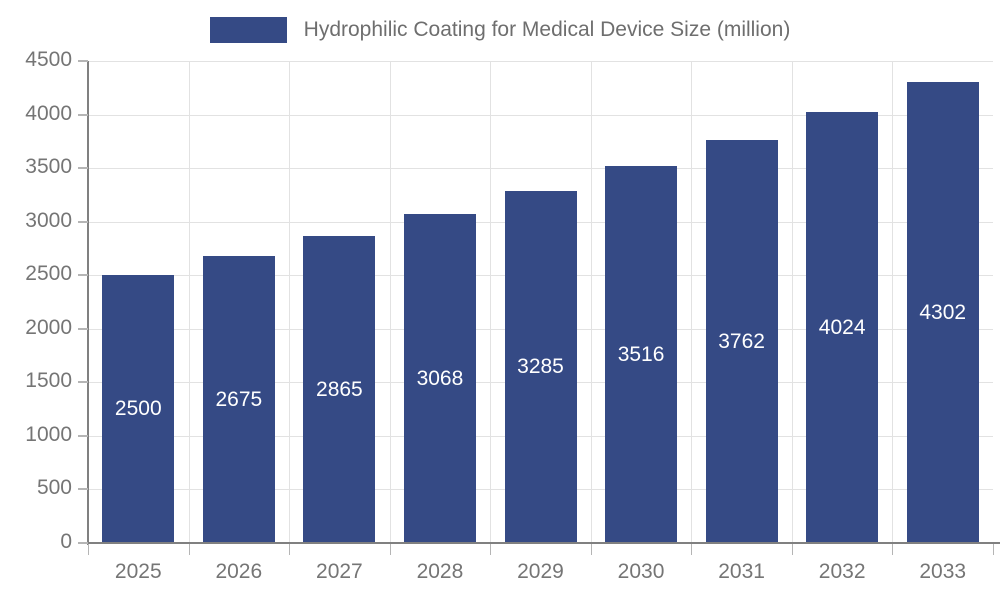 Image resolution: width=1000 pixels, height=600 pixels. Describe the element at coordinates (48, 113) in the screenshot. I see `y-tick-label: 4000` at that location.